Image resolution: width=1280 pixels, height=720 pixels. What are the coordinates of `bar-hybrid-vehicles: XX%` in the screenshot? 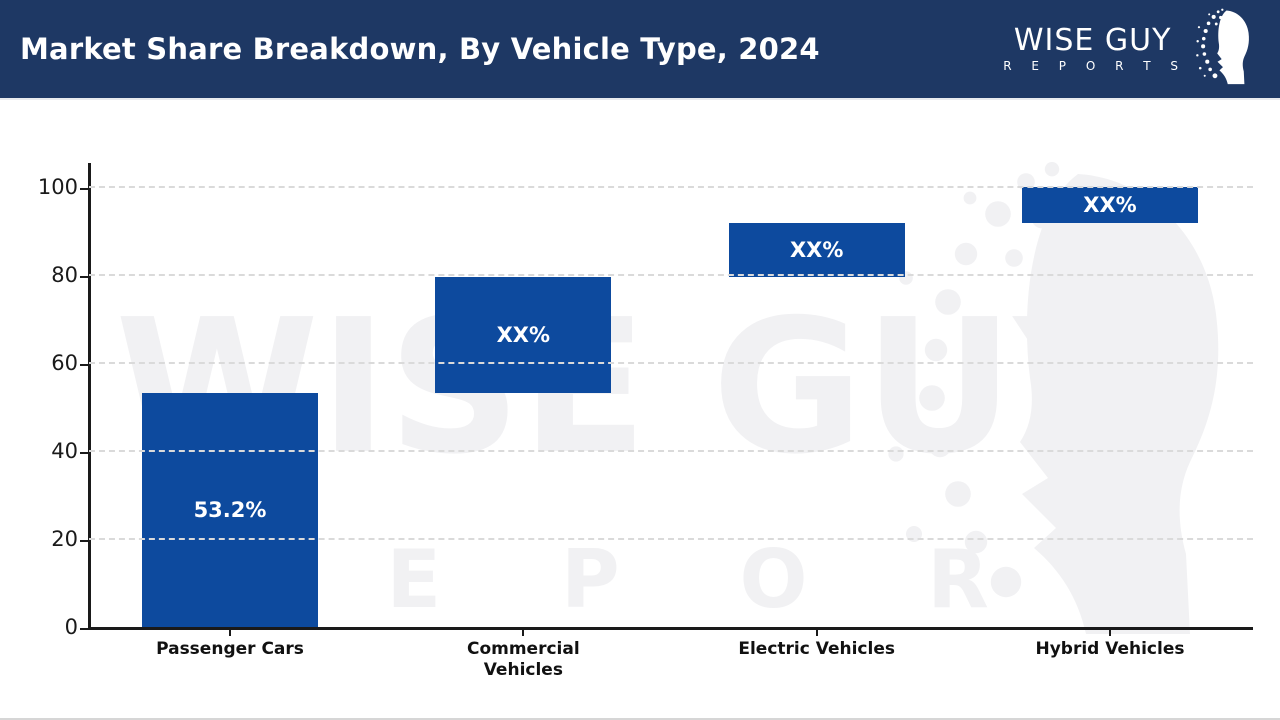 It's located at (1109, 205).